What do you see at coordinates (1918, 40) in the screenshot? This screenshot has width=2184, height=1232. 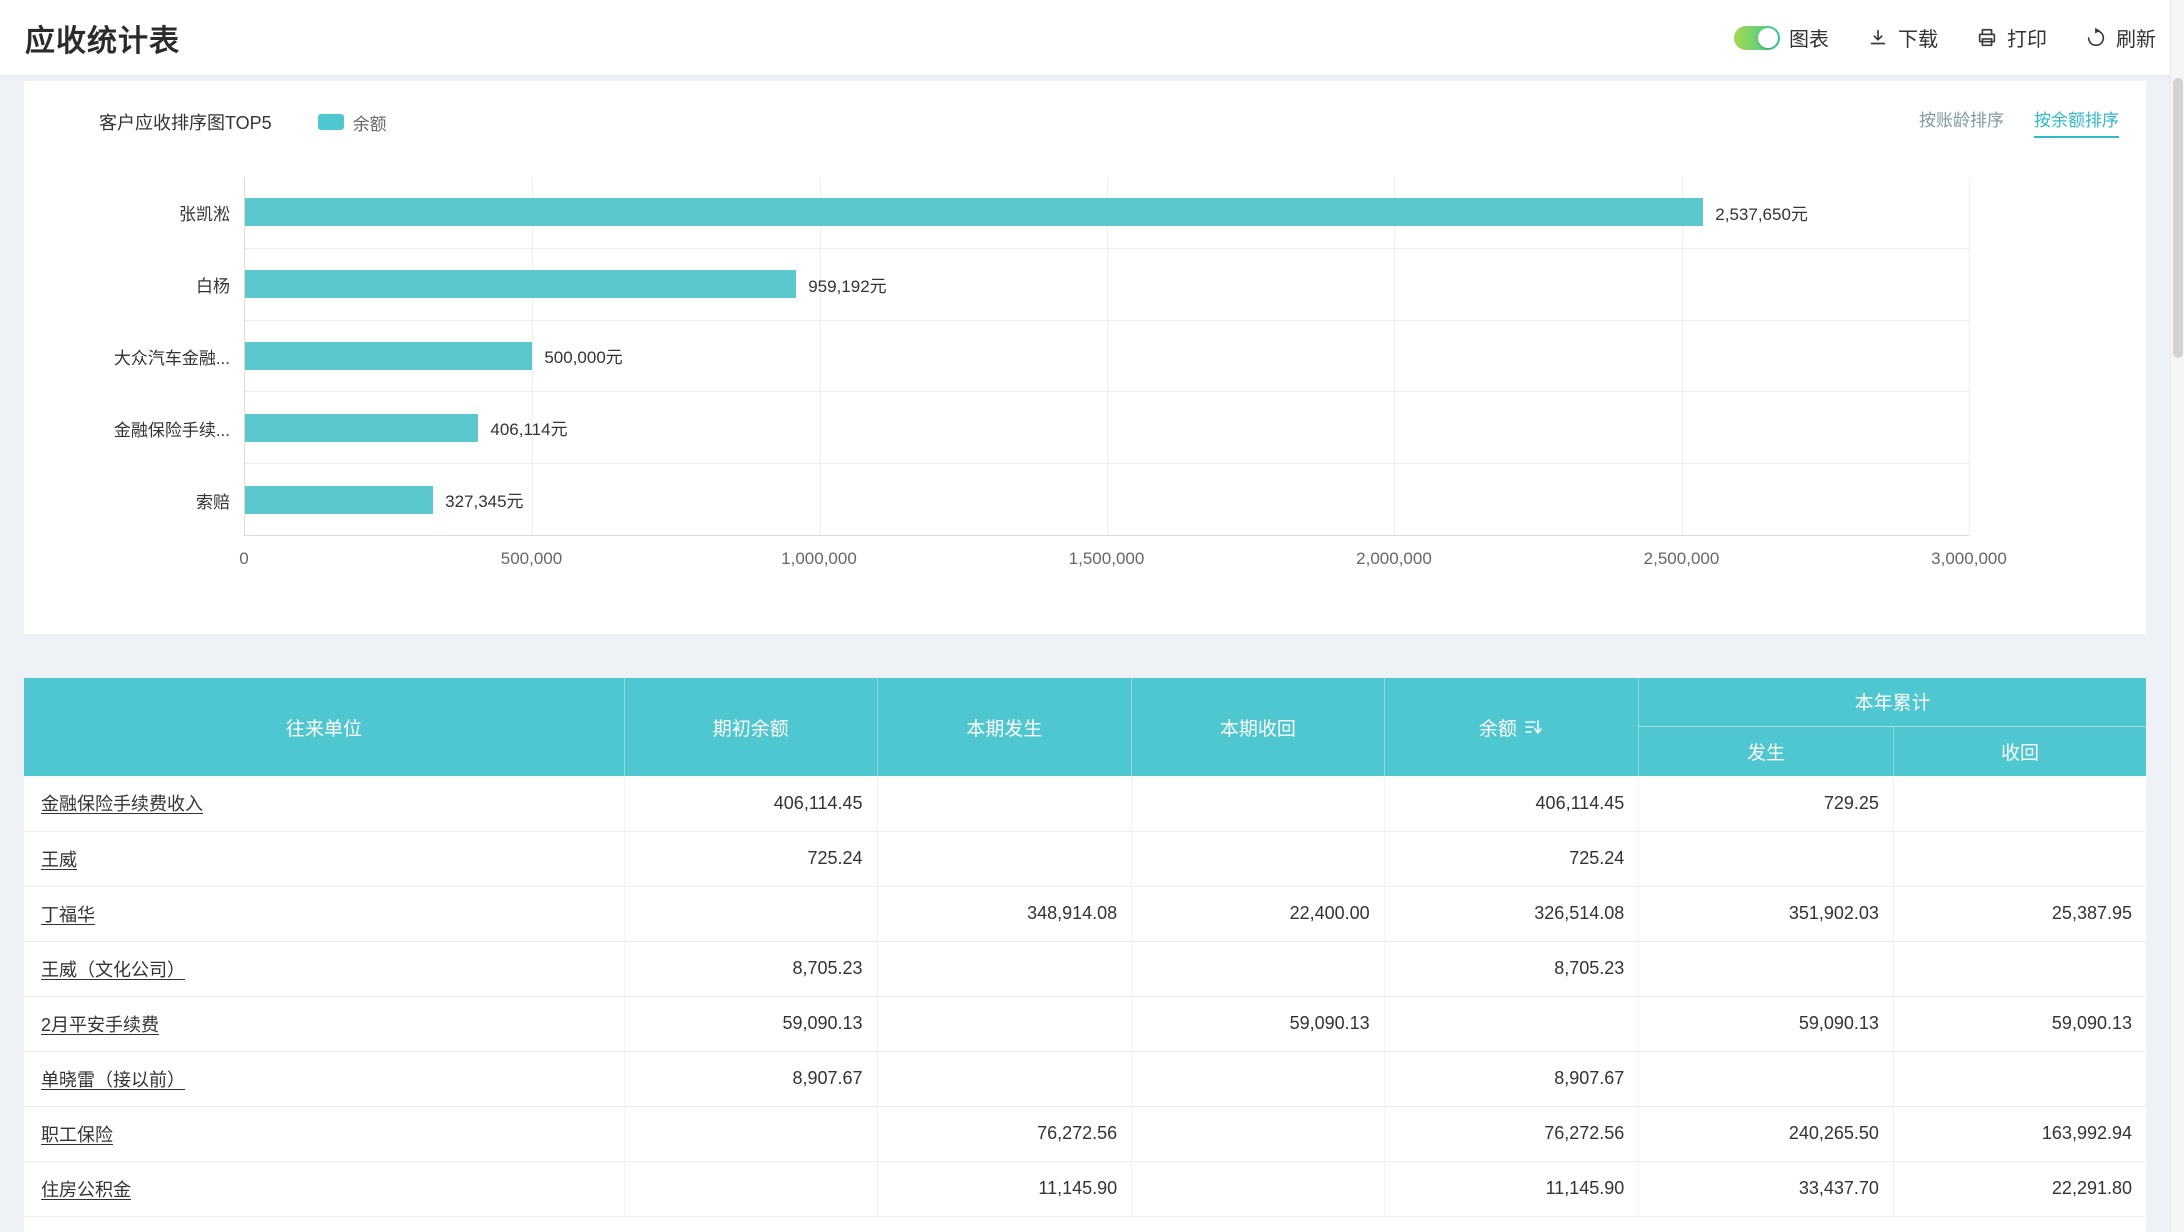 I see `download-label: 下载` at bounding box center [1918, 40].